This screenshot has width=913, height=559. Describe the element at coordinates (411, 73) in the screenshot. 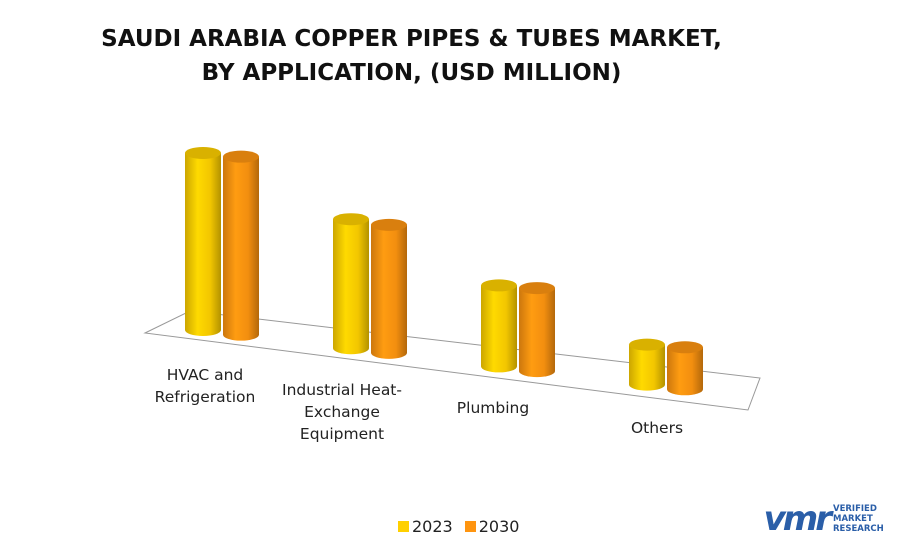

I see `title-line: BY APPLICATION, (USD MILLION)` at that location.